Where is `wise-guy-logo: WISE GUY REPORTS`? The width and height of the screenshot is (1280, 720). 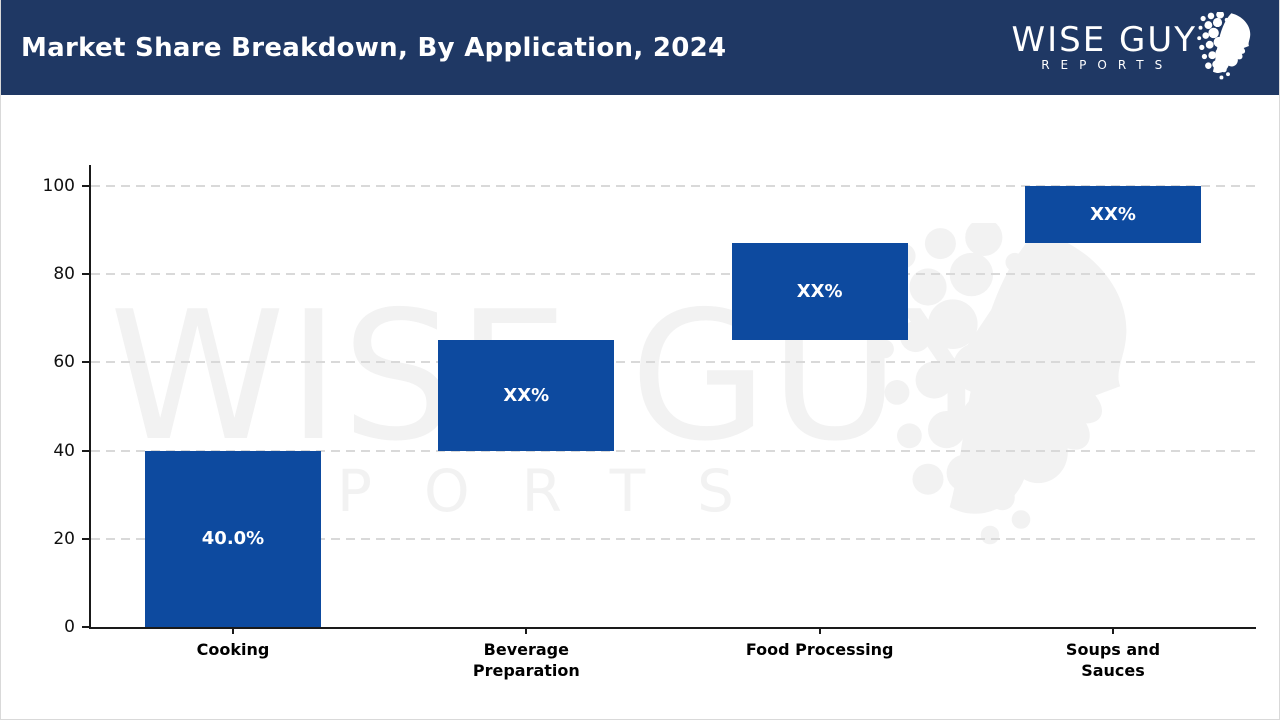
wise-guy-logo: WISE GUY REPORTS is located at coordinates (1136, 48).